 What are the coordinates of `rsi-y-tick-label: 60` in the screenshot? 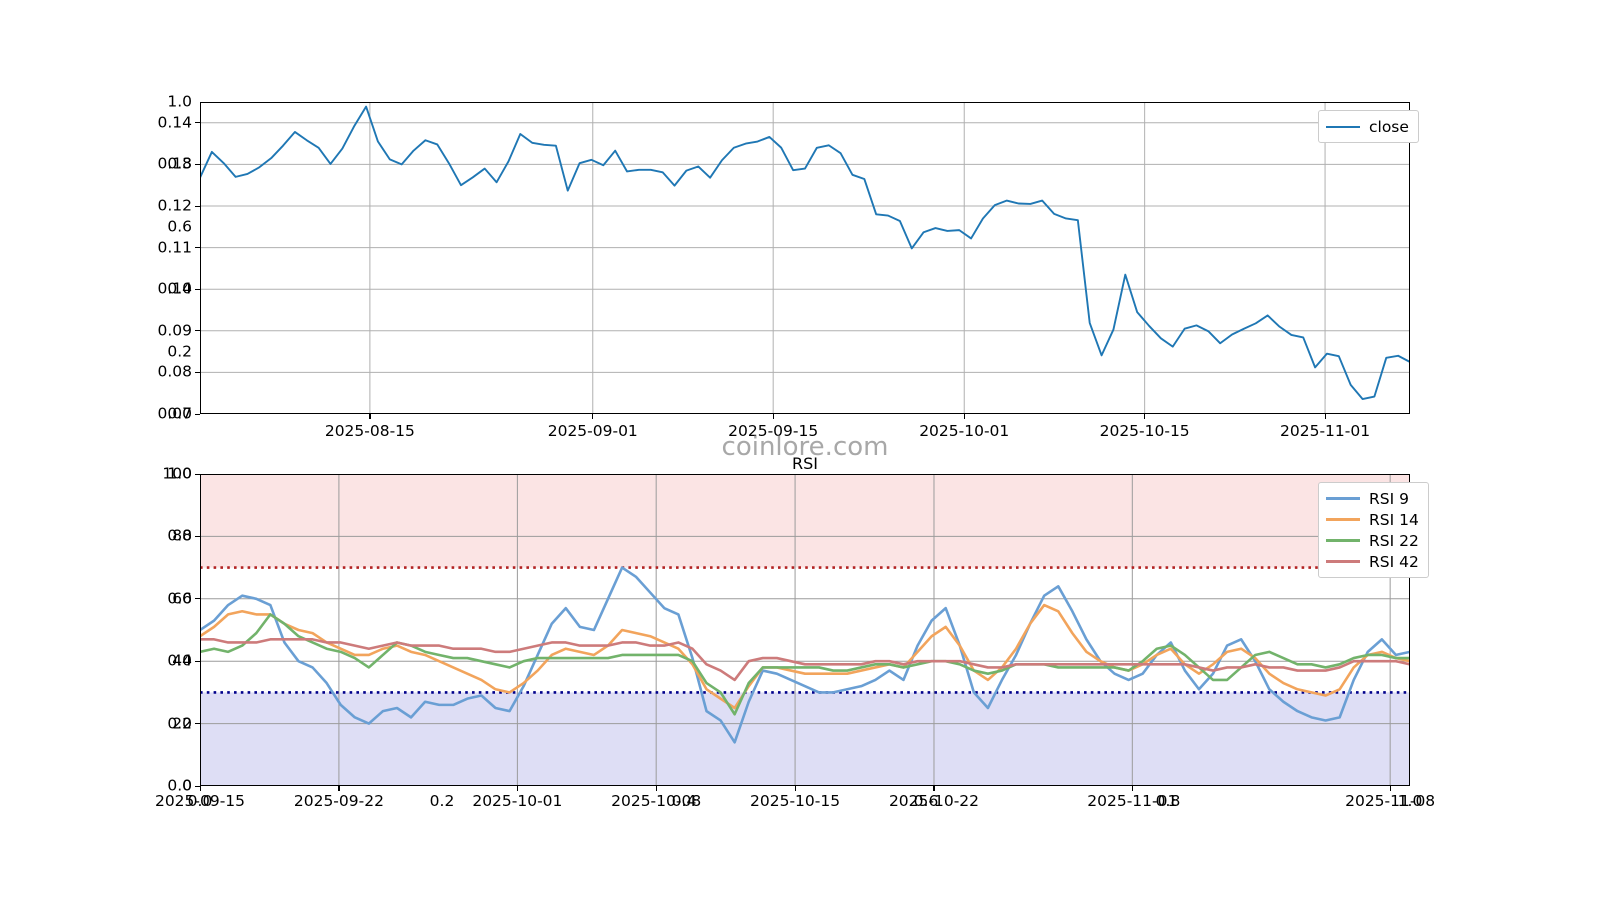 It's located at (182, 598).